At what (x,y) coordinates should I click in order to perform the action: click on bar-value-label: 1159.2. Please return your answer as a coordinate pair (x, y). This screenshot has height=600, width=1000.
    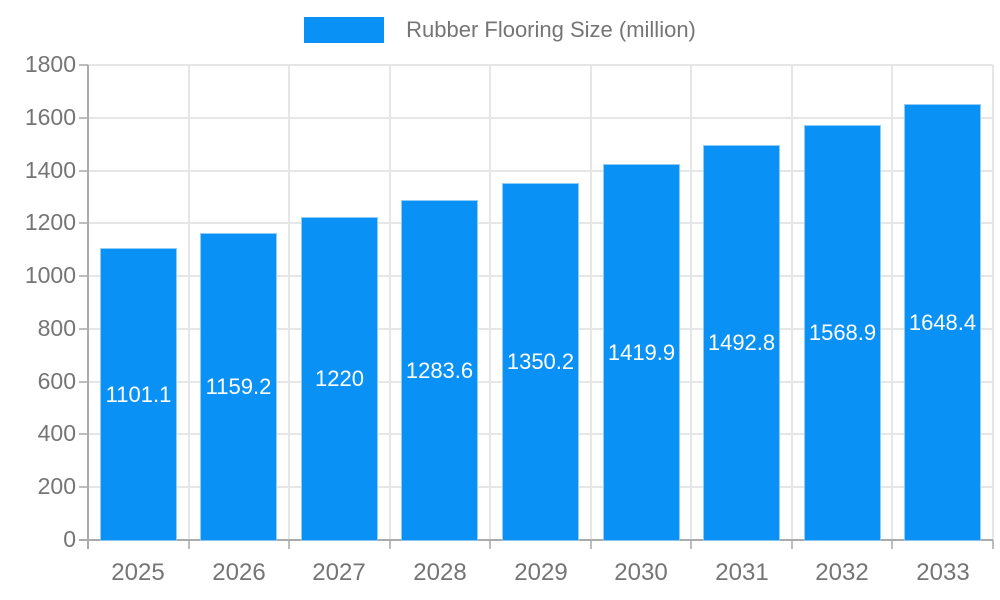
    Looking at the image, I should click on (238, 386).